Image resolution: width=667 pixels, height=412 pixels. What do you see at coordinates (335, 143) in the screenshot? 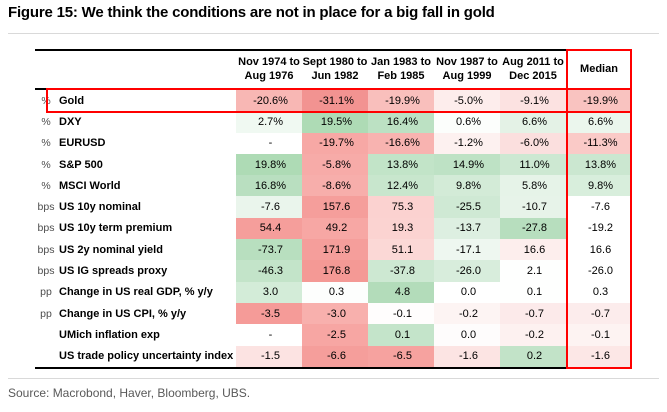
I see `value-cell: -19.7%` at bounding box center [335, 143].